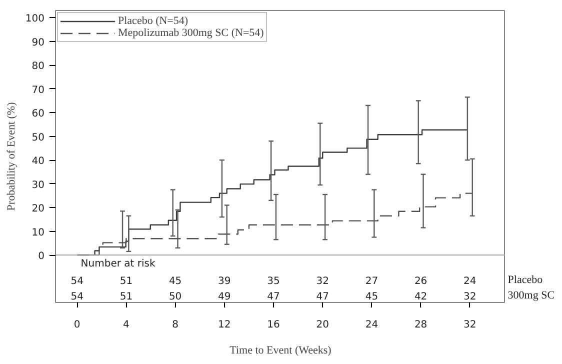 The height and width of the screenshot is (364, 562). What do you see at coordinates (118, 264) in the screenshot?
I see `annotation: Number at risk` at bounding box center [118, 264].